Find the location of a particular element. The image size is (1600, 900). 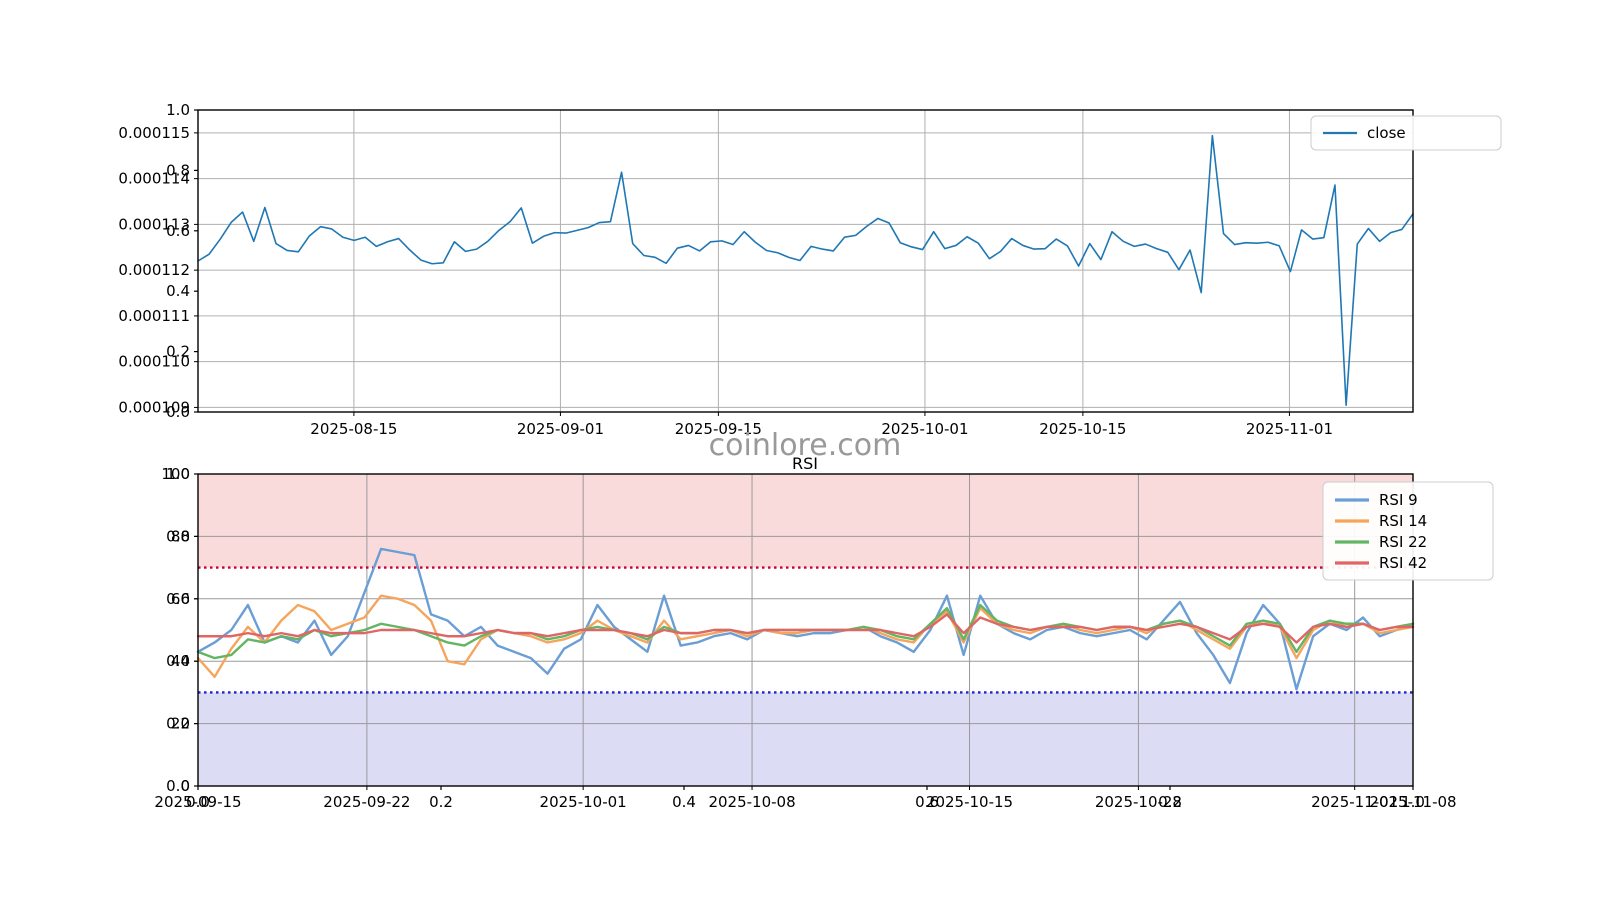

rsi-y-tick-label-secondary: 1.0 is located at coordinates (178, 474).